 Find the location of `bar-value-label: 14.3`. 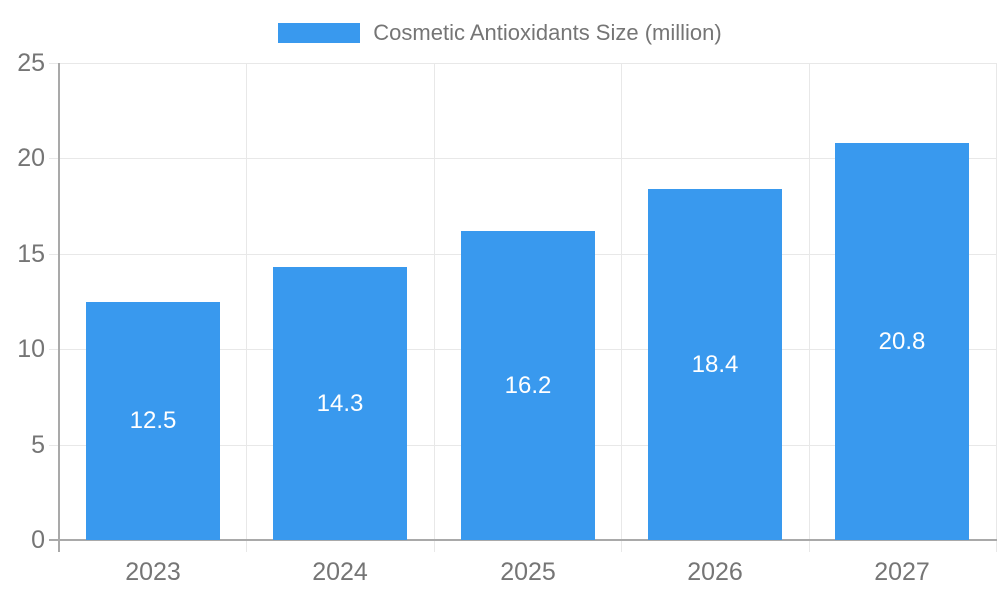

bar-value-label: 14.3 is located at coordinates (340, 403).